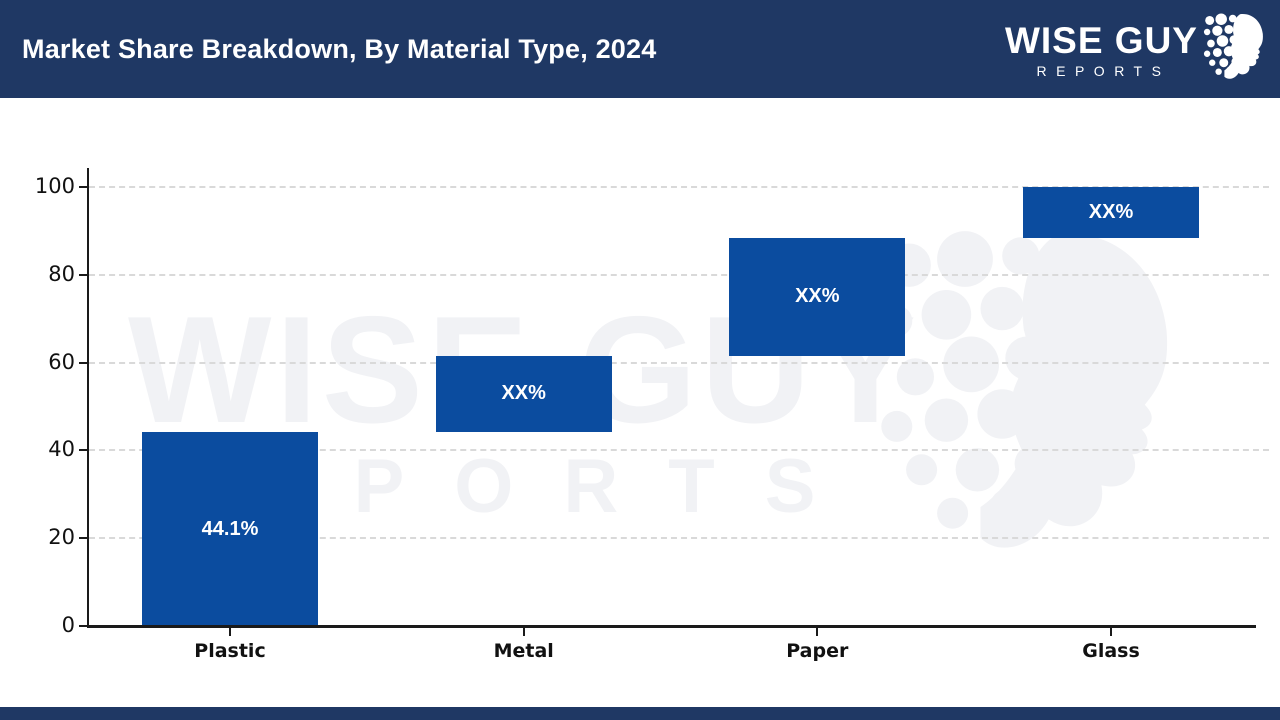 Image resolution: width=1280 pixels, height=720 pixels. I want to click on category-label-plastic: Plastic, so click(230, 651).